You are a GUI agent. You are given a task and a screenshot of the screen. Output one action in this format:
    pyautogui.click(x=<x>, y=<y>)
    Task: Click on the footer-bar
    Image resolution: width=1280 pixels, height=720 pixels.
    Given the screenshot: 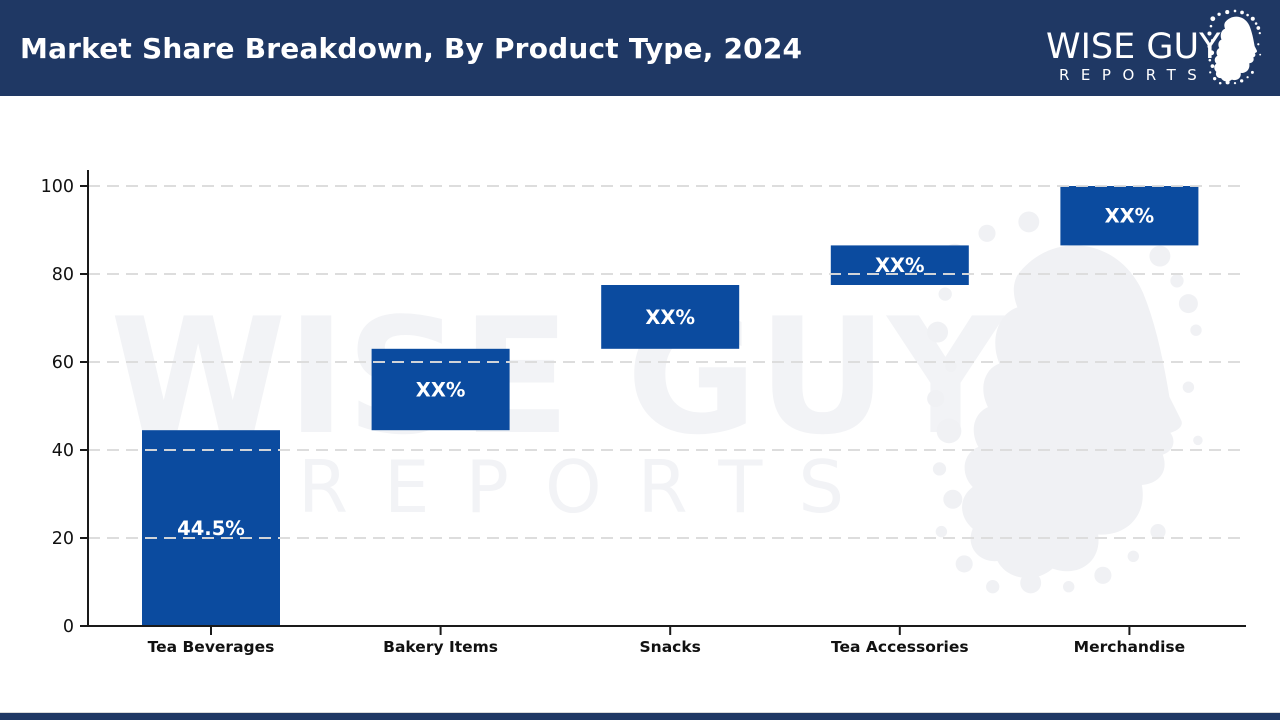 What is the action you would take?
    pyautogui.click(x=640, y=716)
    